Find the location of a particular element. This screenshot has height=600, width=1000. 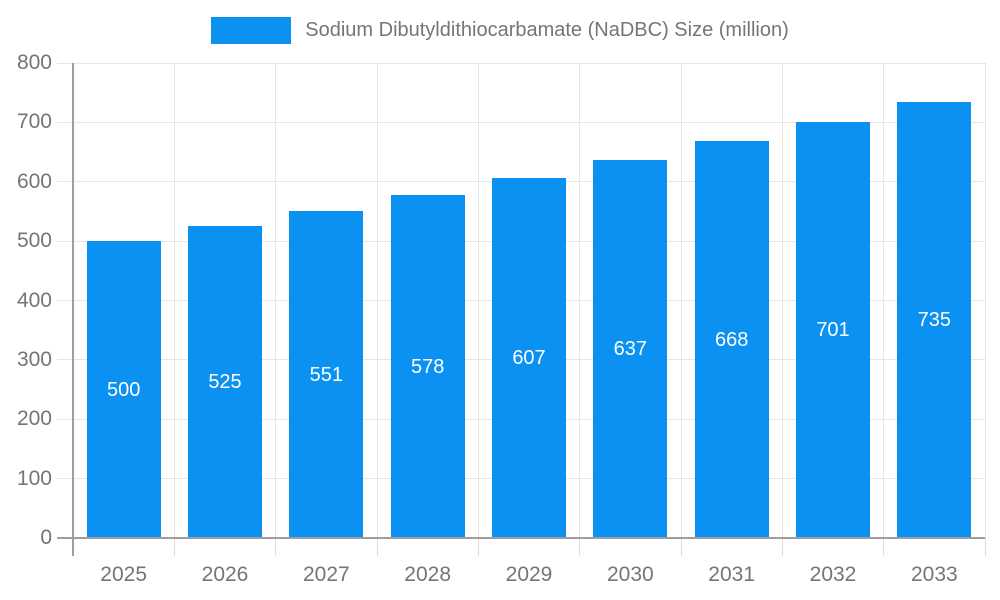

bar-value-label: 551 is located at coordinates (326, 374).